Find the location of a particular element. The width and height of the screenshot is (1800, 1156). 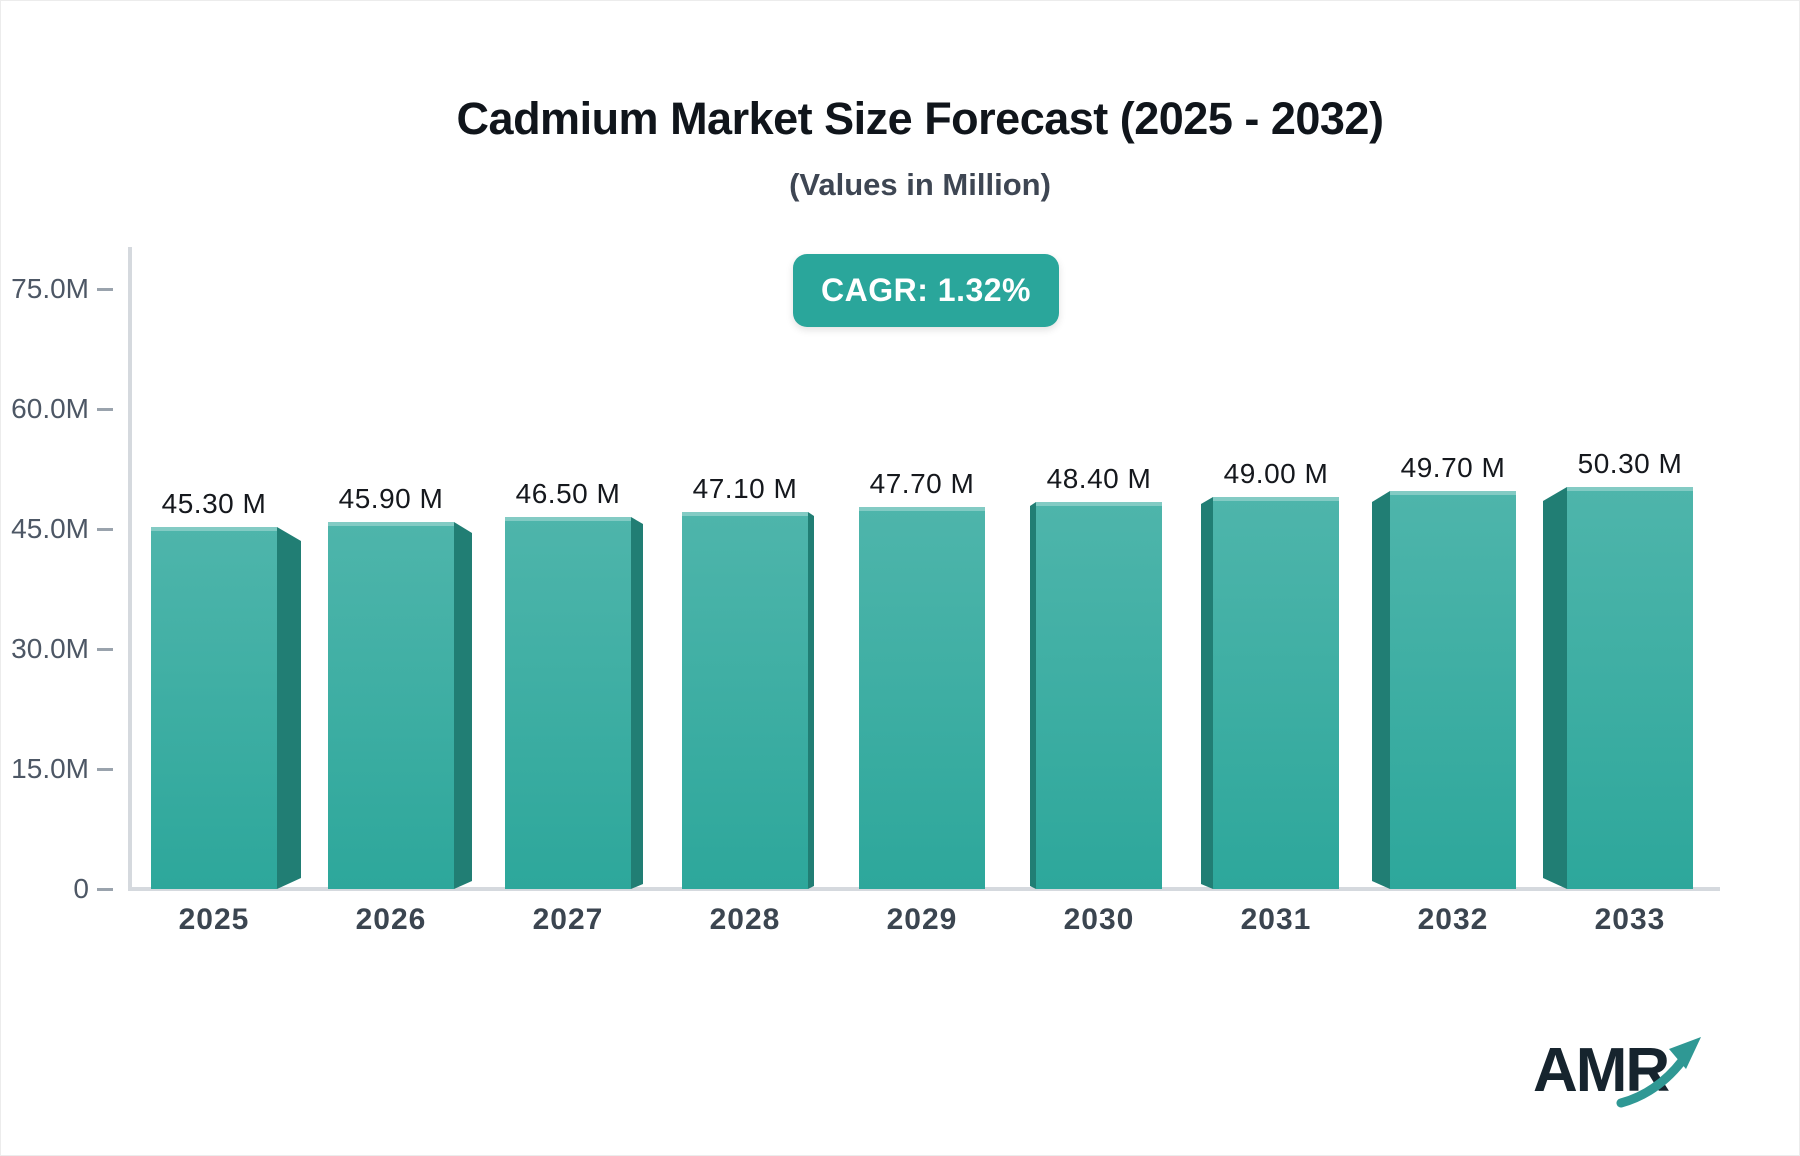

bar-2033 is located at coordinates (1630, 688).